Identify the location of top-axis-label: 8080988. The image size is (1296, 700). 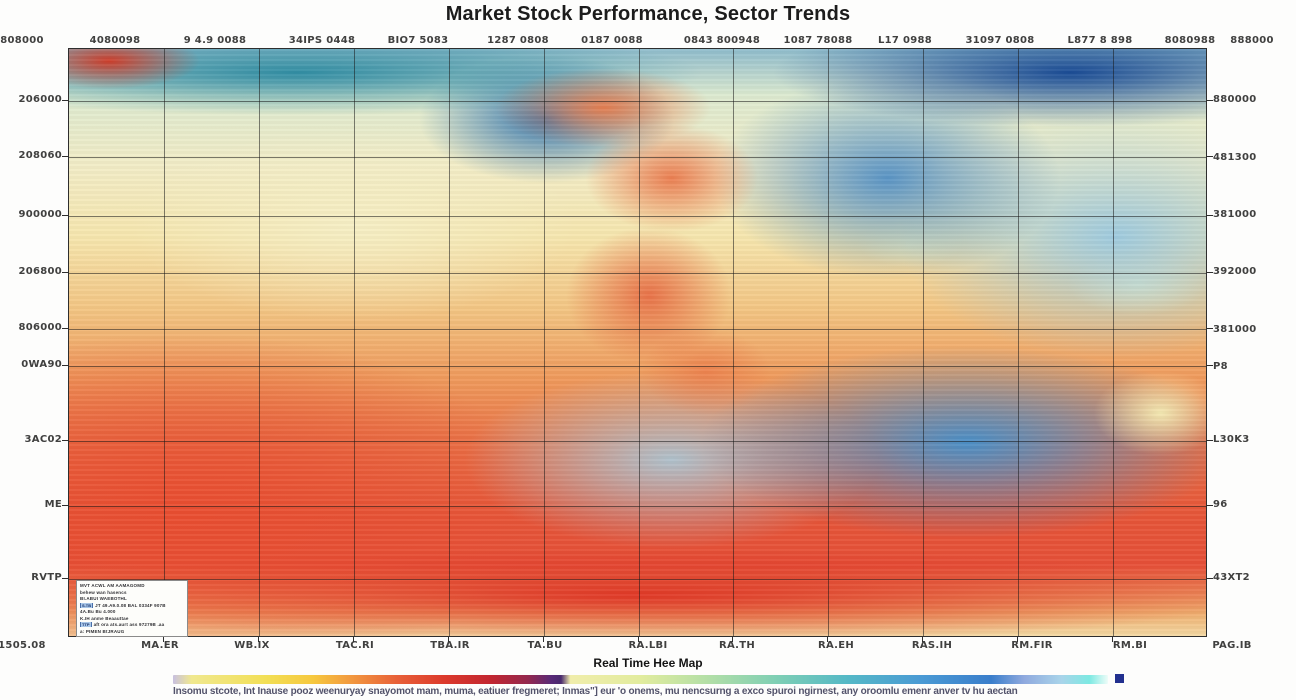
(1190, 40).